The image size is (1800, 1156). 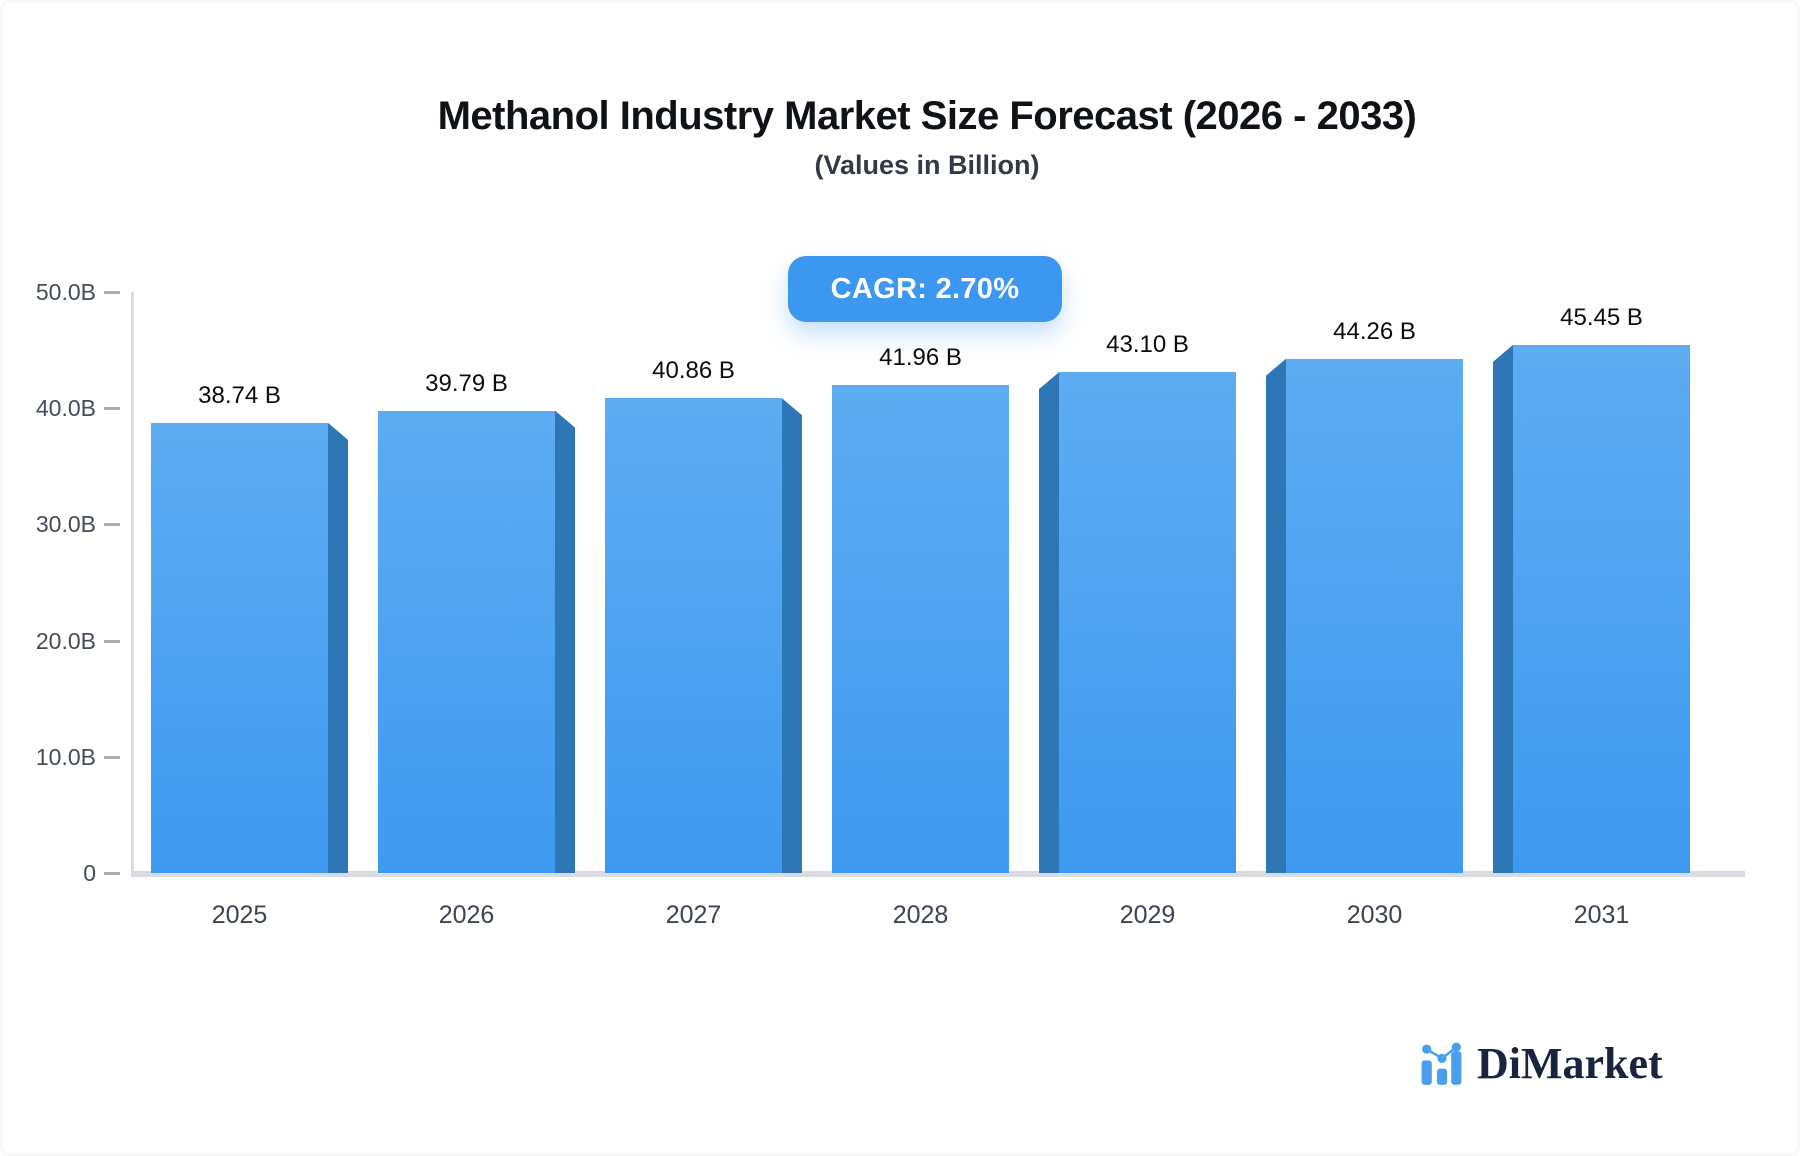 I want to click on y-tick-label: 20.0B, so click(x=65, y=640).